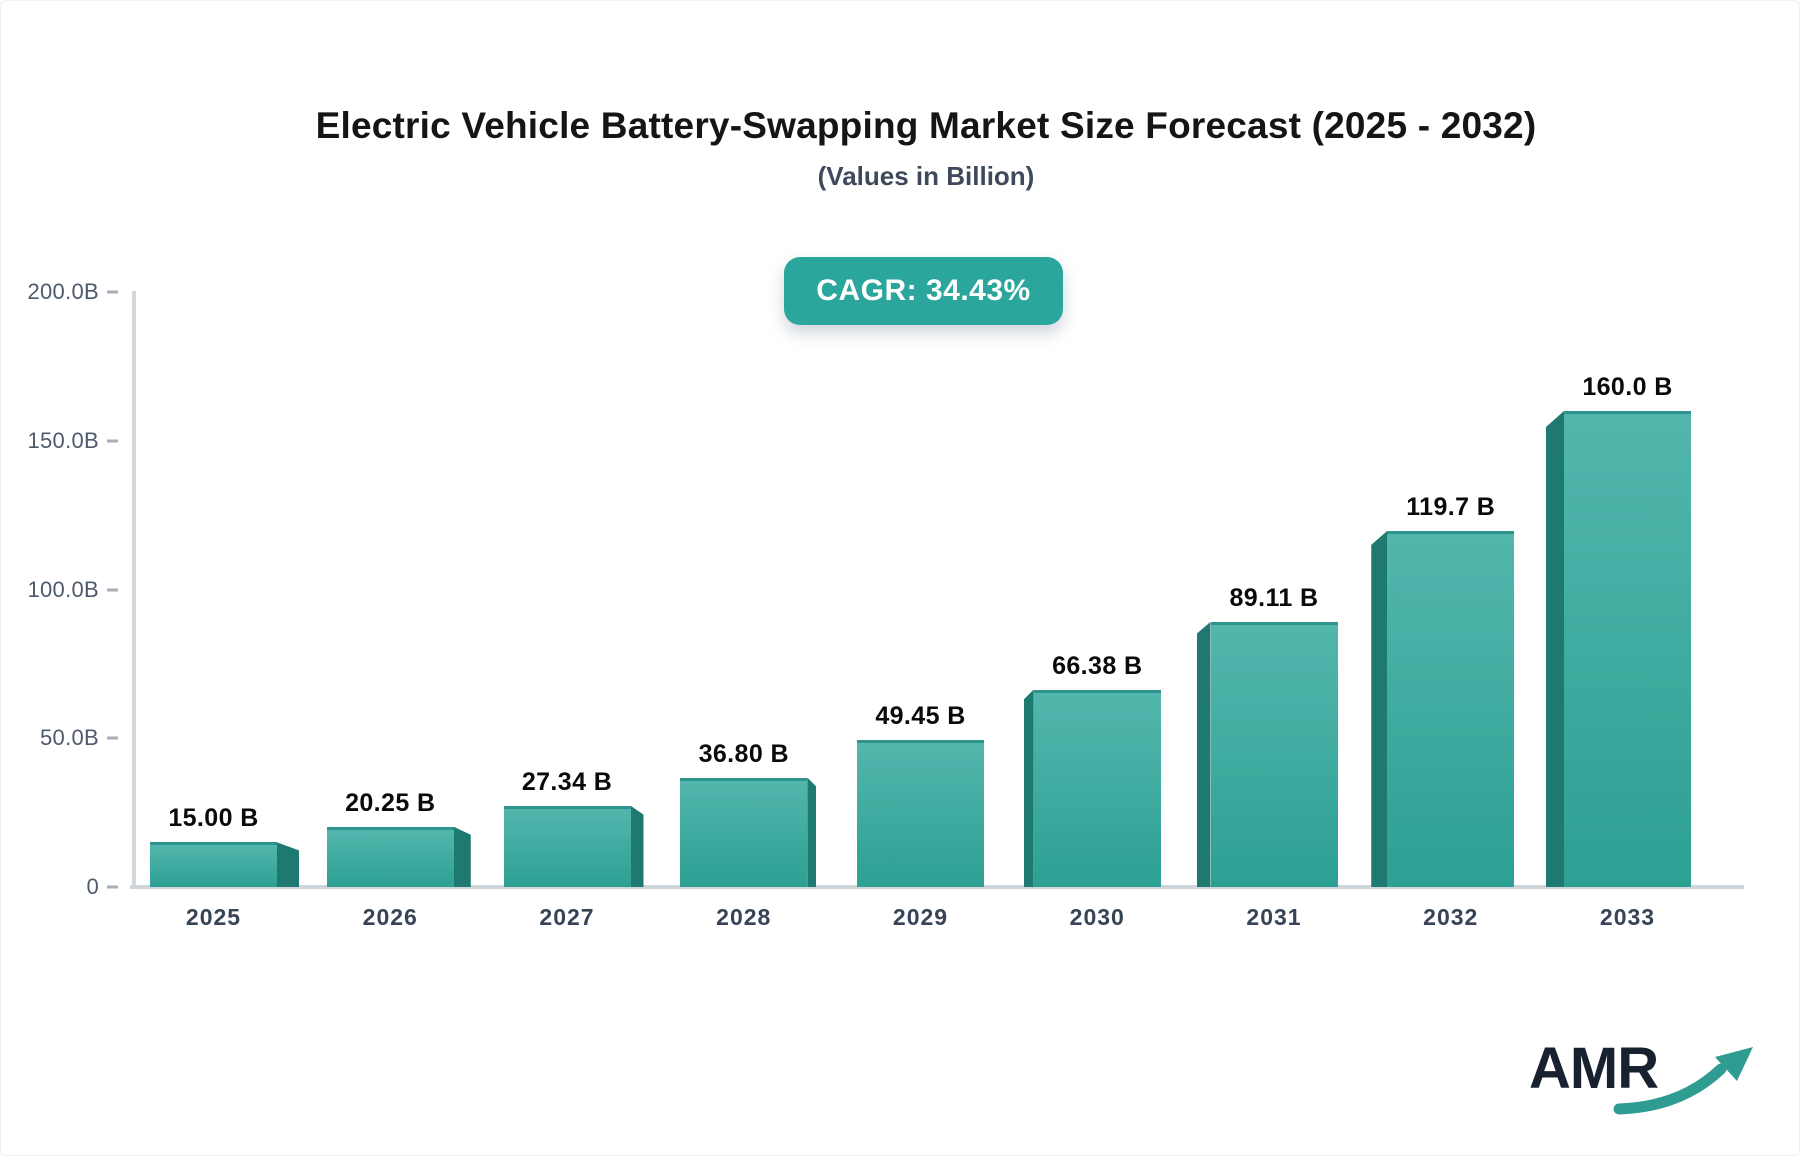 The width and height of the screenshot is (1800, 1156). What do you see at coordinates (1451, 708) in the screenshot?
I see `bar-2032` at bounding box center [1451, 708].